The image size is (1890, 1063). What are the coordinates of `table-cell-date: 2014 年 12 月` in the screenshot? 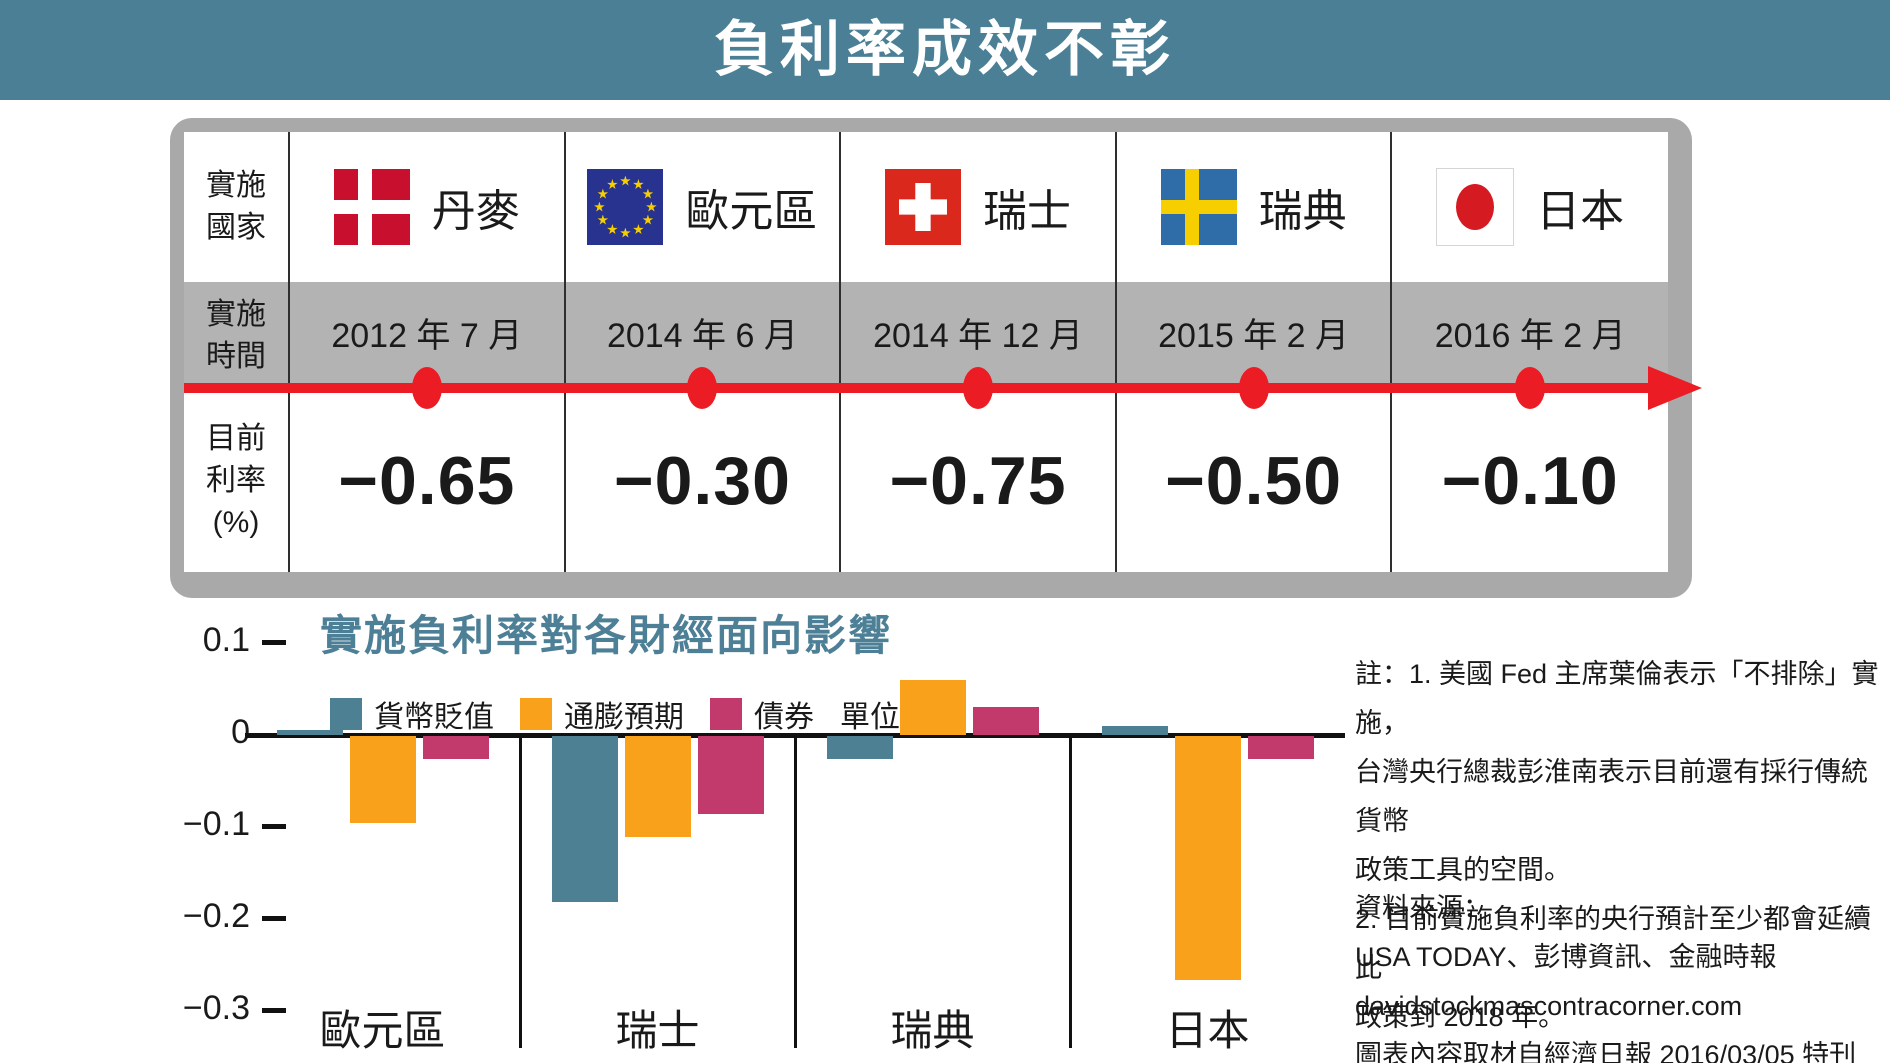 It's located at (979, 345).